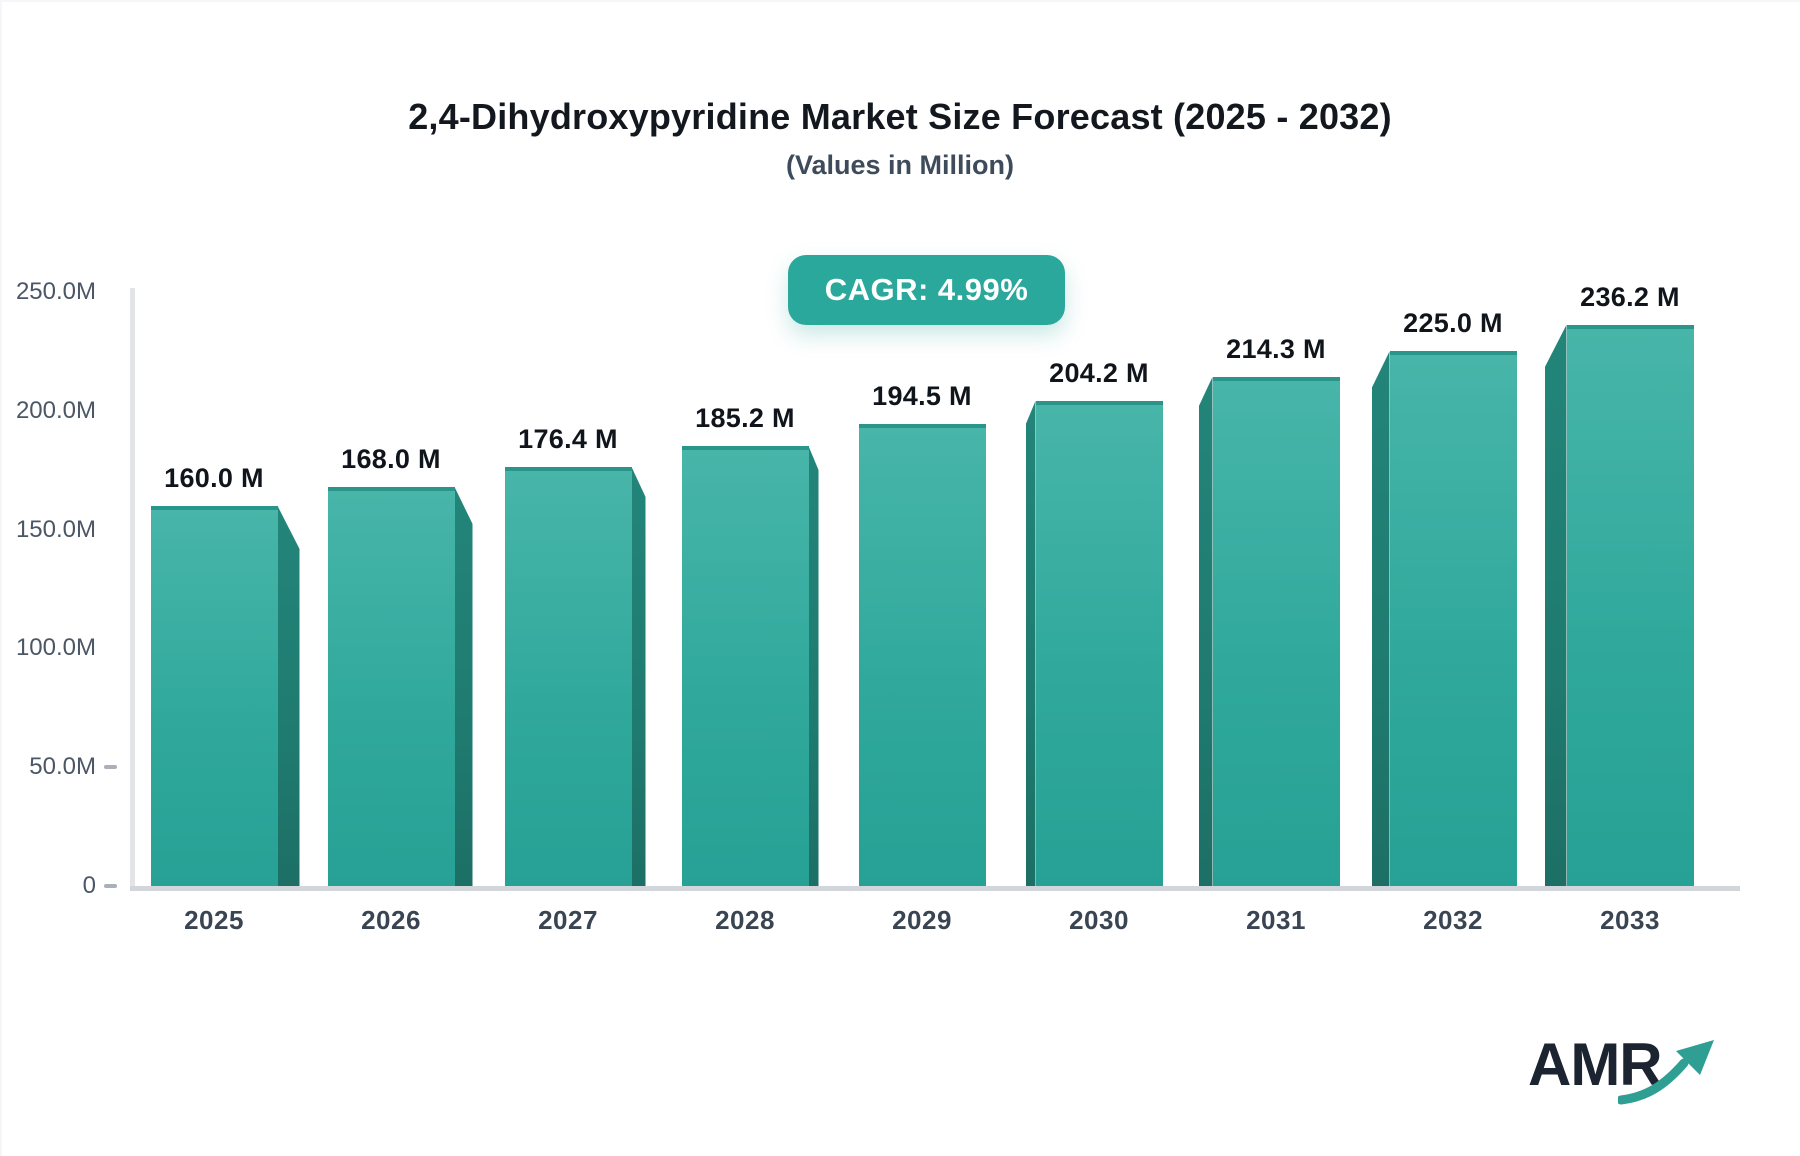  Describe the element at coordinates (568, 920) in the screenshot. I see `x-axis-label-2027: 2027` at that location.